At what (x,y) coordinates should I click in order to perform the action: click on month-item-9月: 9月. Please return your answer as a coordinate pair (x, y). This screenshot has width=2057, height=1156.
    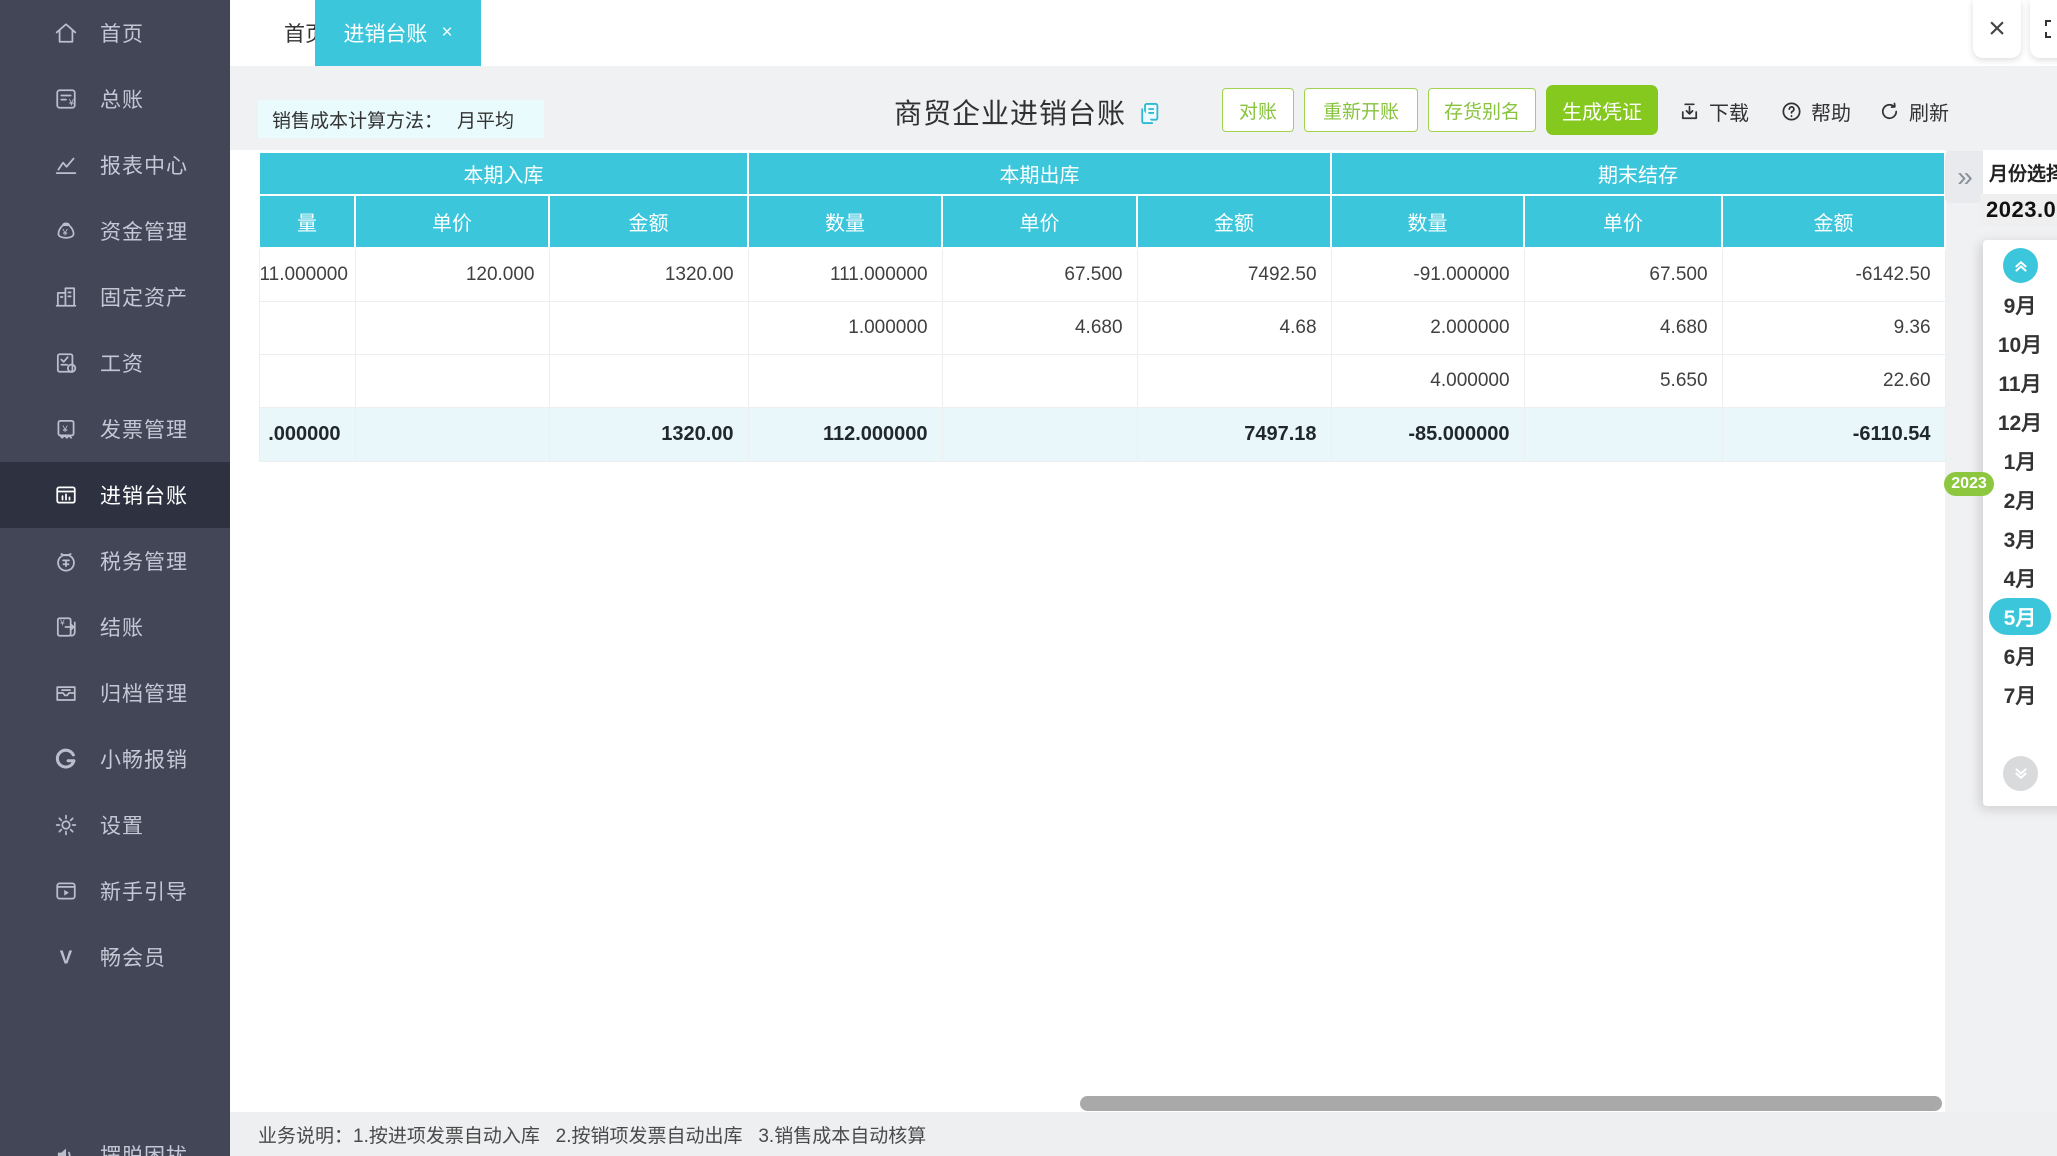
    Looking at the image, I should click on (2020, 306).